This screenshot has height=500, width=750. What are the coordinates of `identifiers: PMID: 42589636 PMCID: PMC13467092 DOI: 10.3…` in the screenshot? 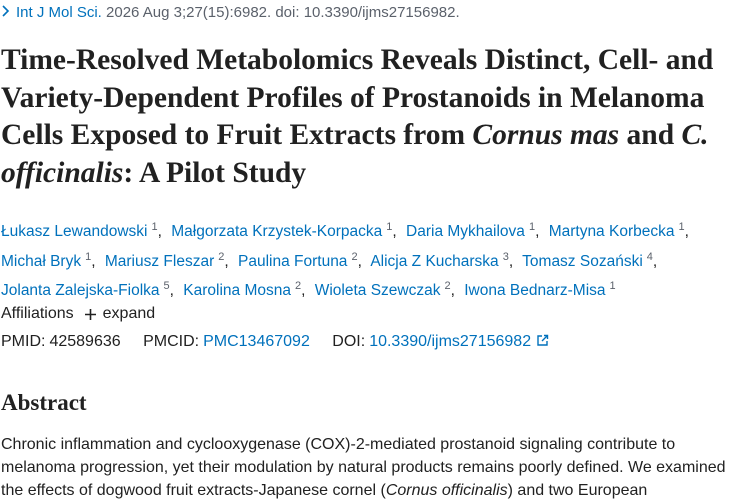 It's located at (275, 342).